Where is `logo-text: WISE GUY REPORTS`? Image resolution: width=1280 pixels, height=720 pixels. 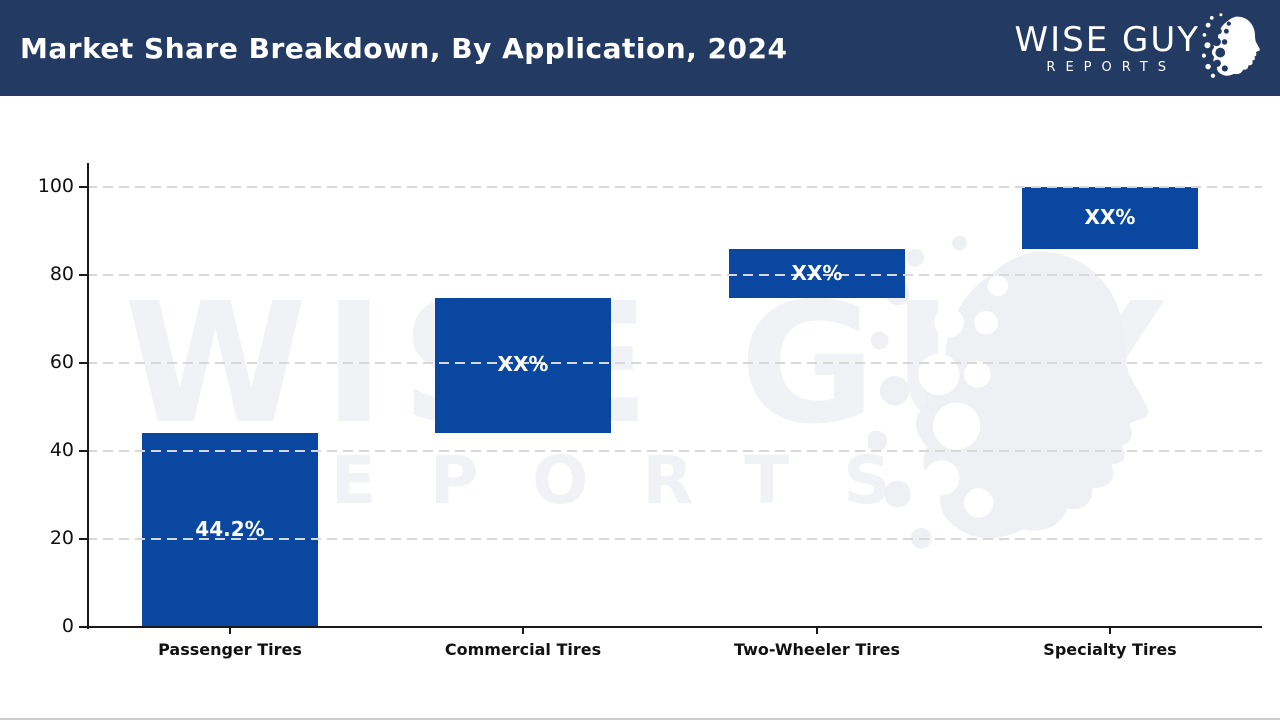
logo-text: WISE GUY REPORTS is located at coordinates (1107, 48).